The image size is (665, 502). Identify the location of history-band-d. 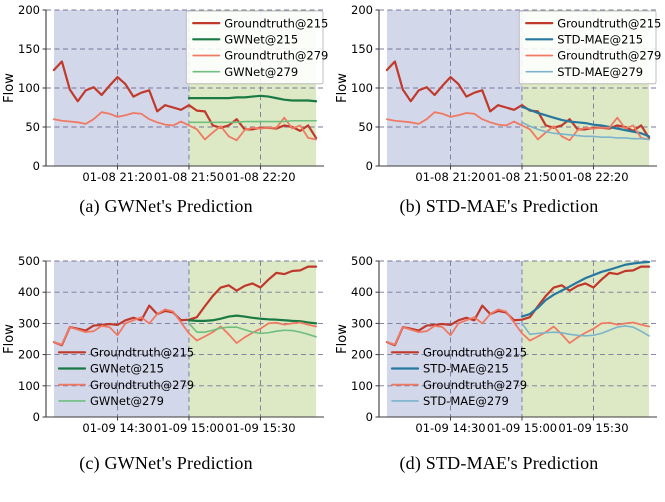
(454, 339).